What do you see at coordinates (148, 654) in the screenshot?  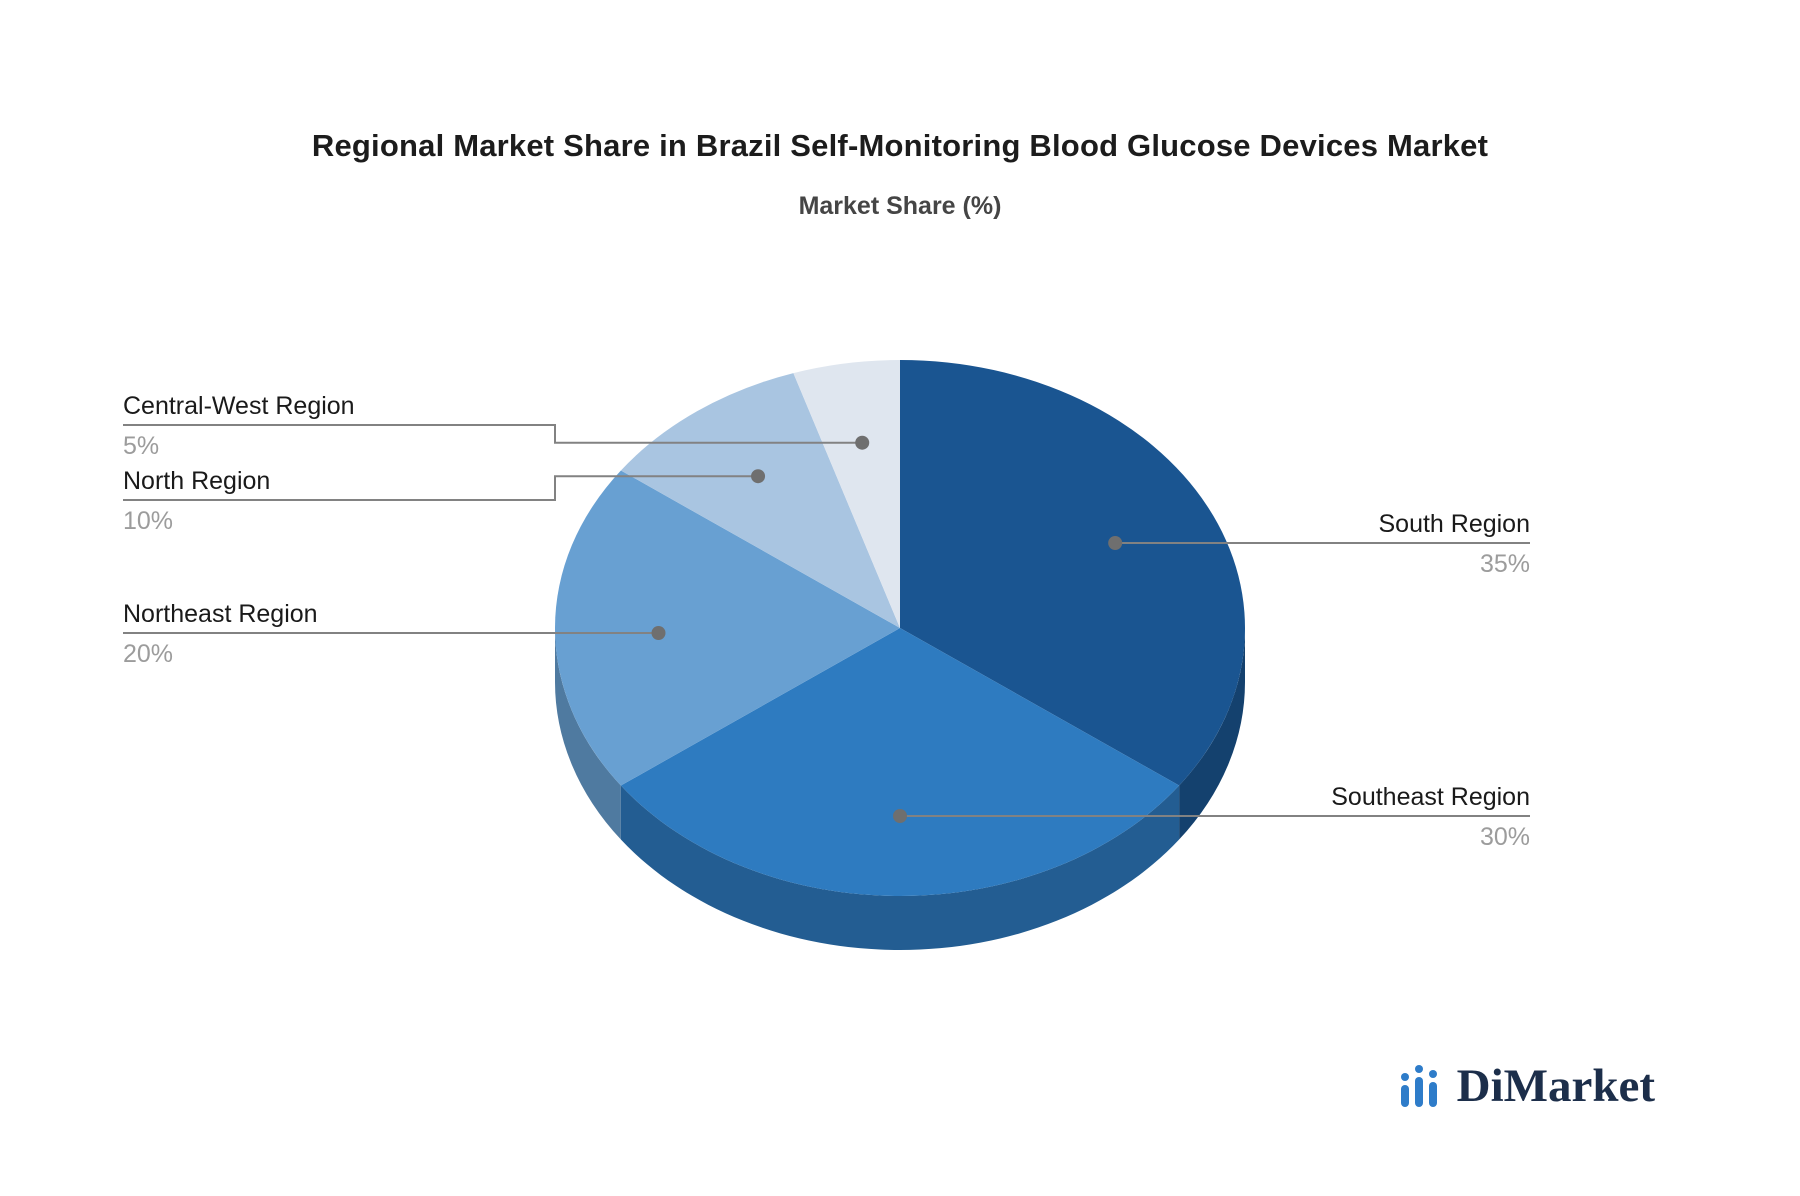 I see `slice-percent-northeast-region: 20%` at bounding box center [148, 654].